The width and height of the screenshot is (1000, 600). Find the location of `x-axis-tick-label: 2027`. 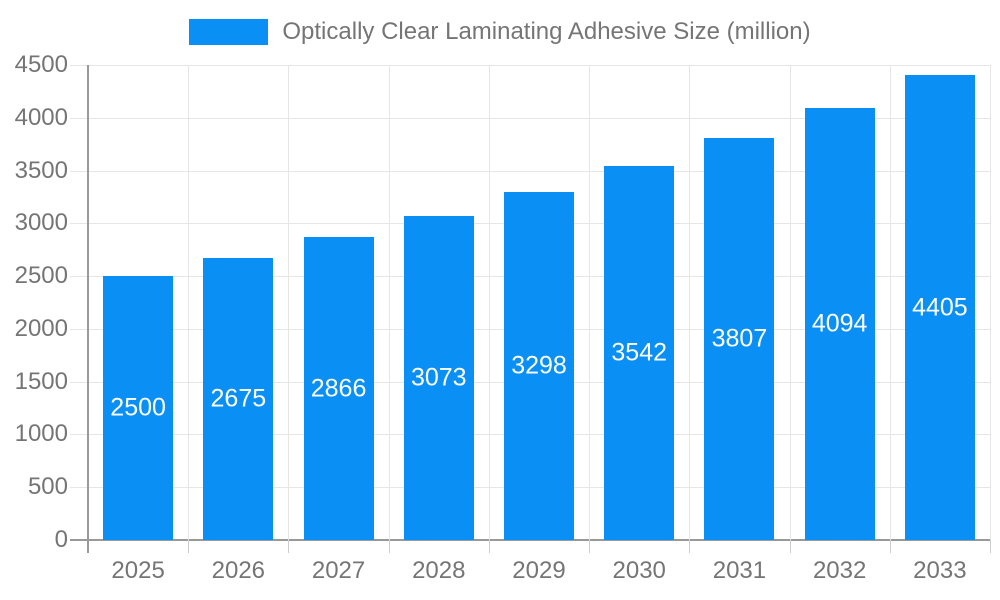

x-axis-tick-label: 2027 is located at coordinates (338, 570).